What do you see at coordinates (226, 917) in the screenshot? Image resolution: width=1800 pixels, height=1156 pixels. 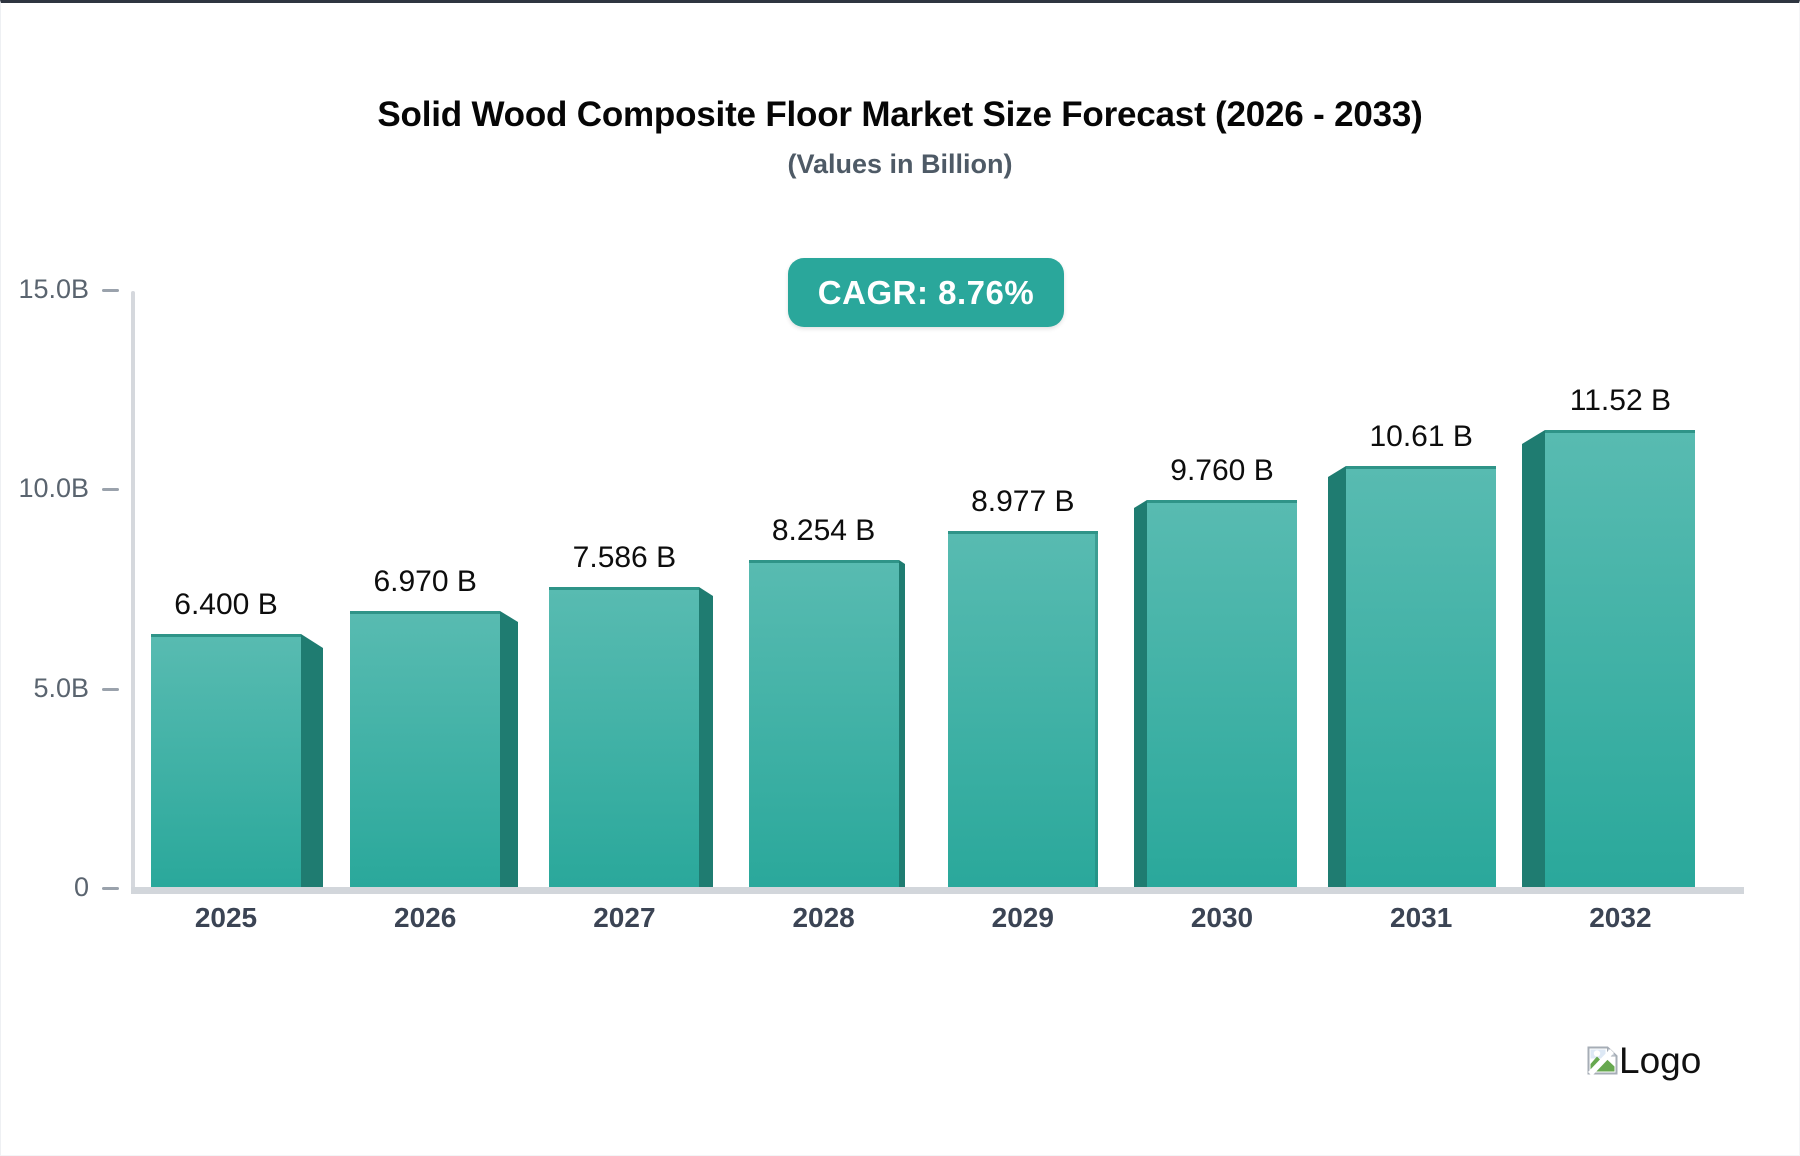 I see `x-axis-tick-label: 2025` at bounding box center [226, 917].